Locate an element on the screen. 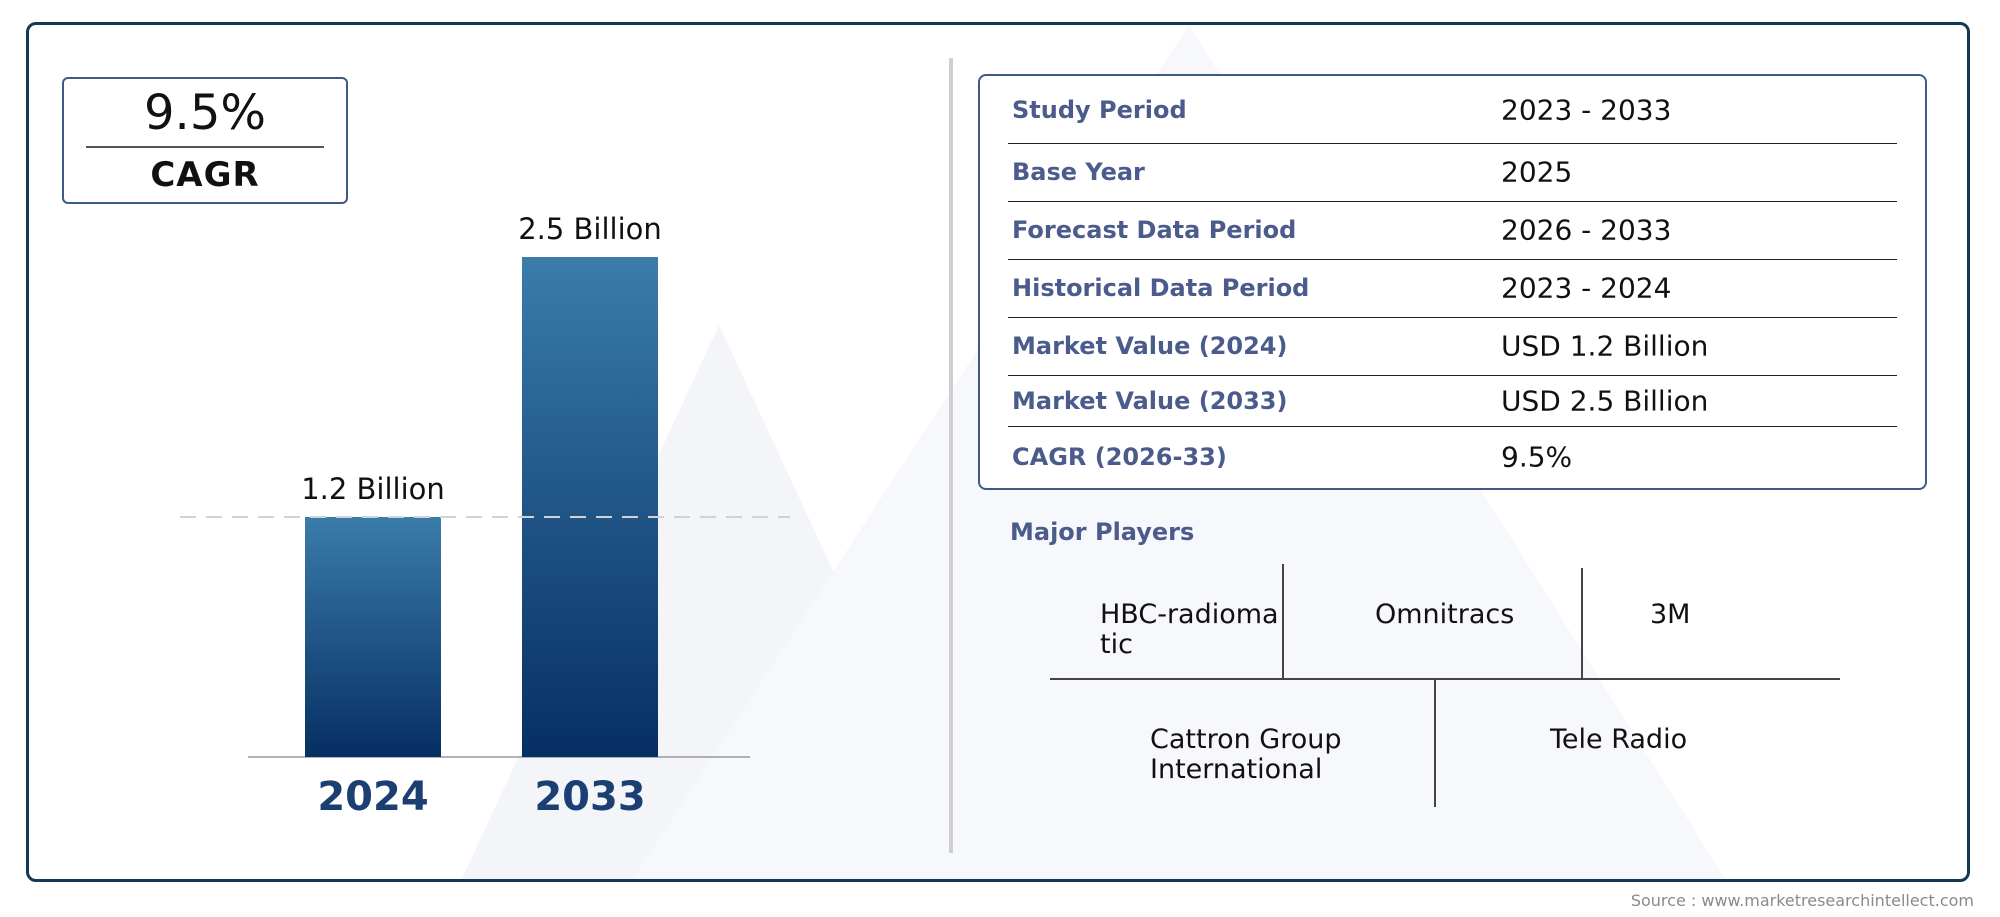 The height and width of the screenshot is (917, 2000). bar-2033 is located at coordinates (590, 507).